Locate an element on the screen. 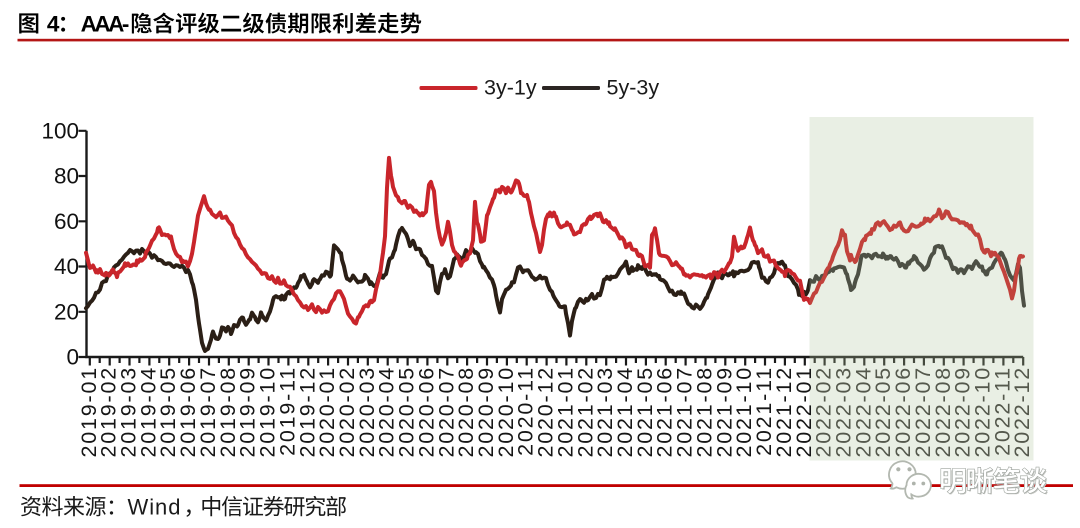 The height and width of the screenshot is (528, 1080). svg-text: 2022-07 is located at coordinates (923, 412).